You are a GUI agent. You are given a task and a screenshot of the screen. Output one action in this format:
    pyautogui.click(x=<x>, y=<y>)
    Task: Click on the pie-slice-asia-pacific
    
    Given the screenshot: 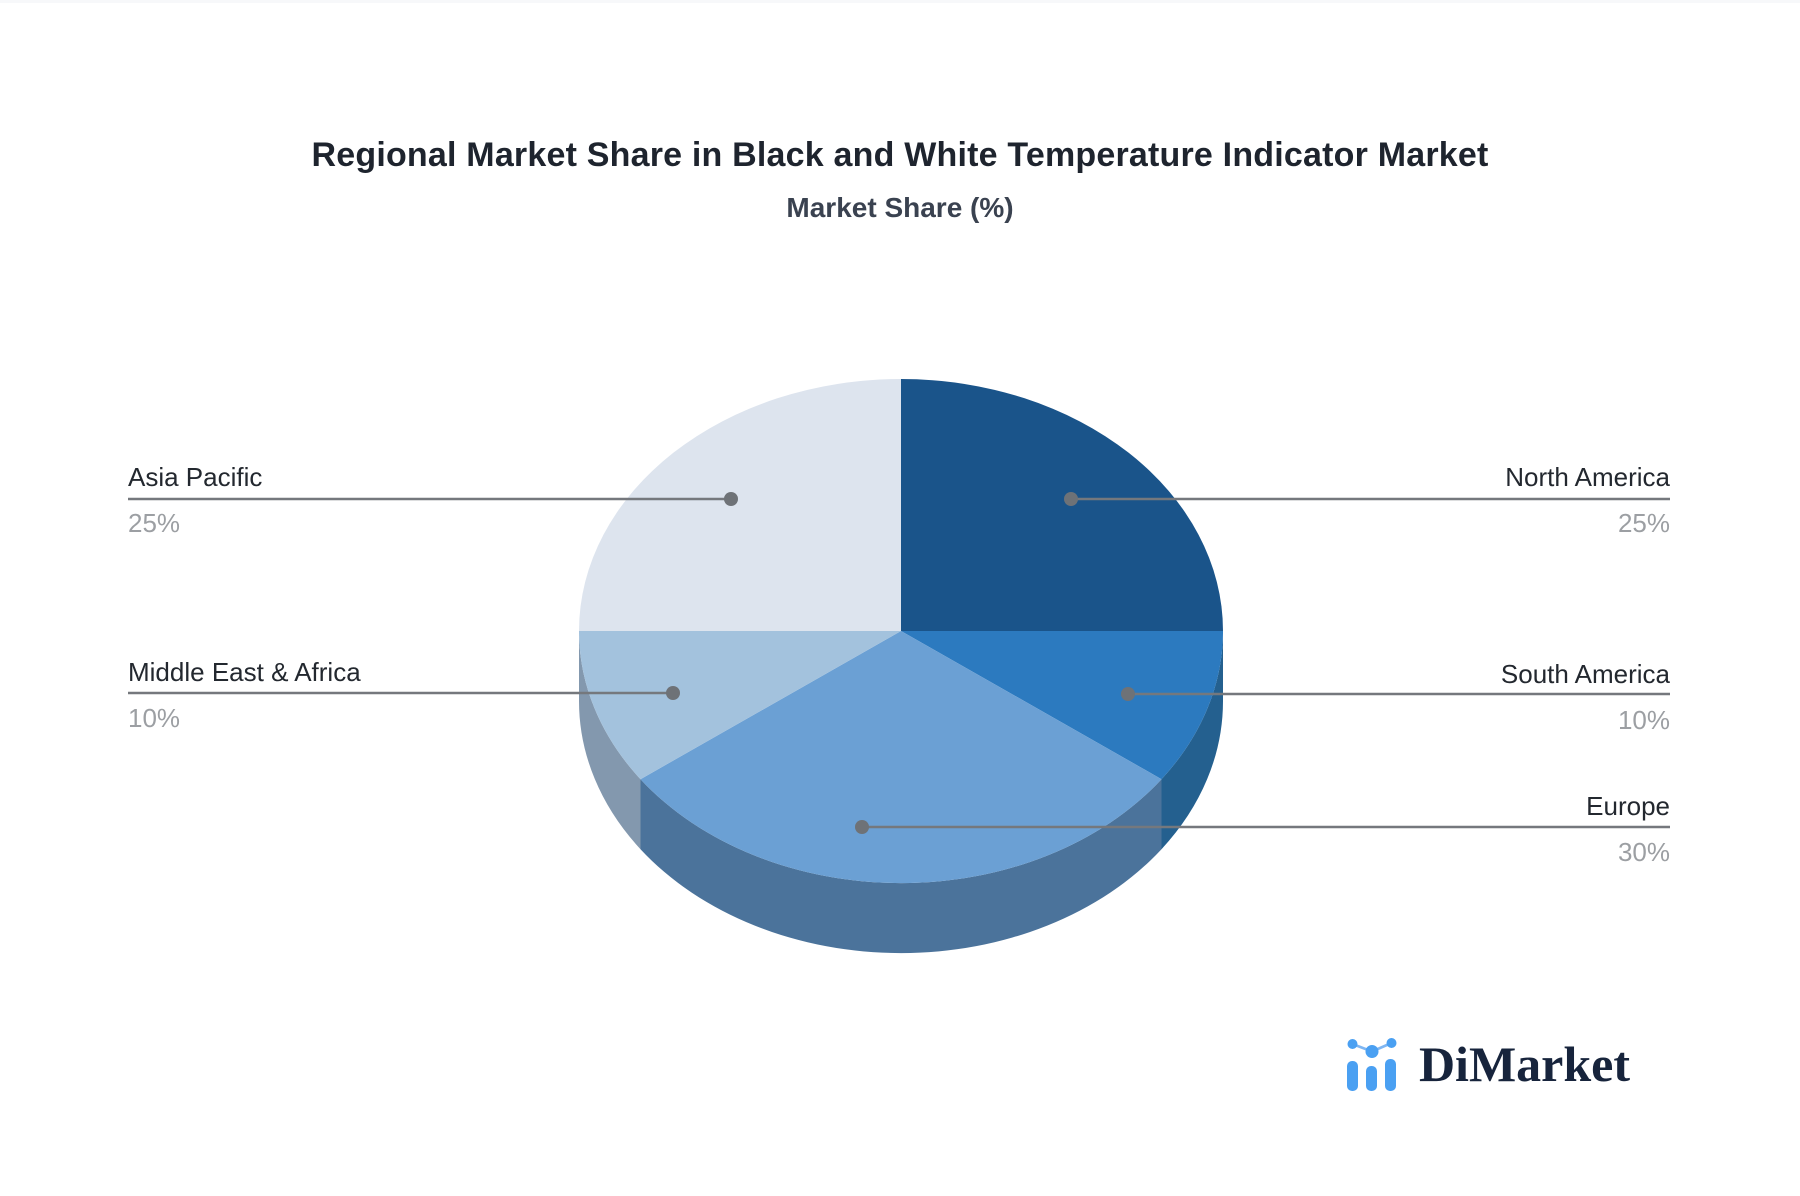 What is the action you would take?
    pyautogui.click(x=740, y=505)
    